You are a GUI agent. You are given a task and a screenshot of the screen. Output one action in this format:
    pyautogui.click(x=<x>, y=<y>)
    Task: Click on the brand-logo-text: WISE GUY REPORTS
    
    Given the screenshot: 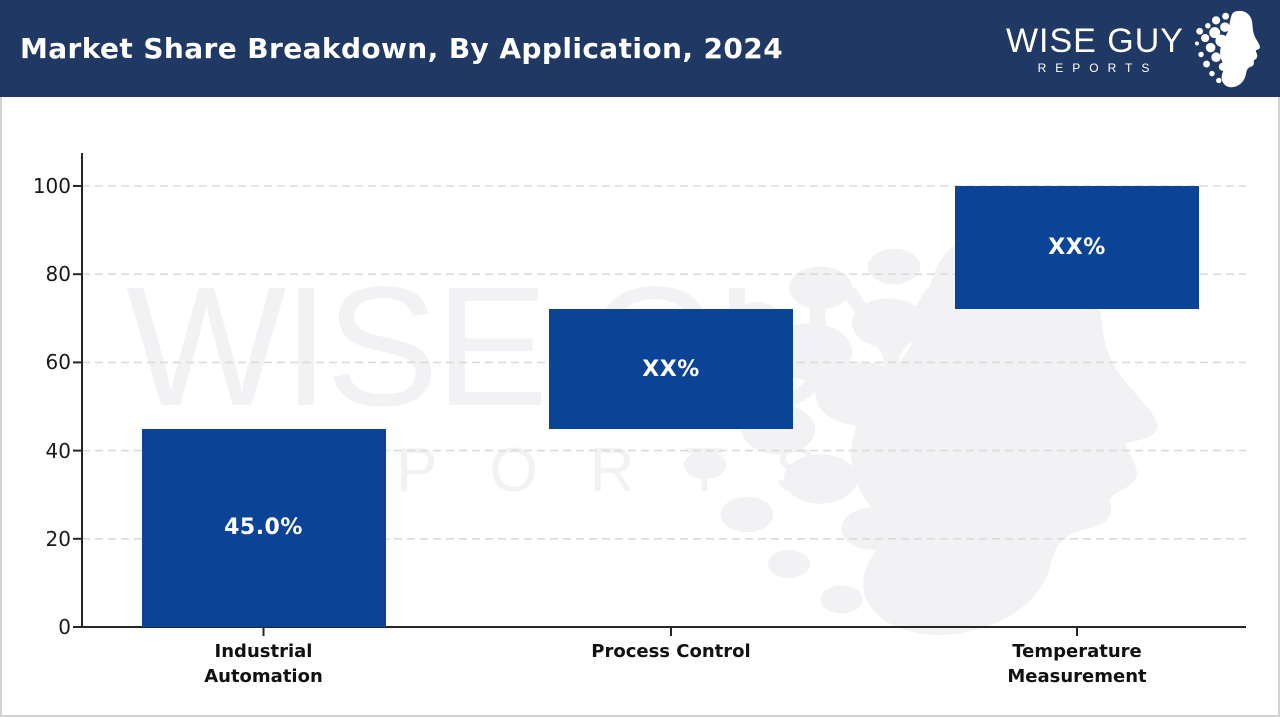 What is the action you would take?
    pyautogui.click(x=1095, y=49)
    